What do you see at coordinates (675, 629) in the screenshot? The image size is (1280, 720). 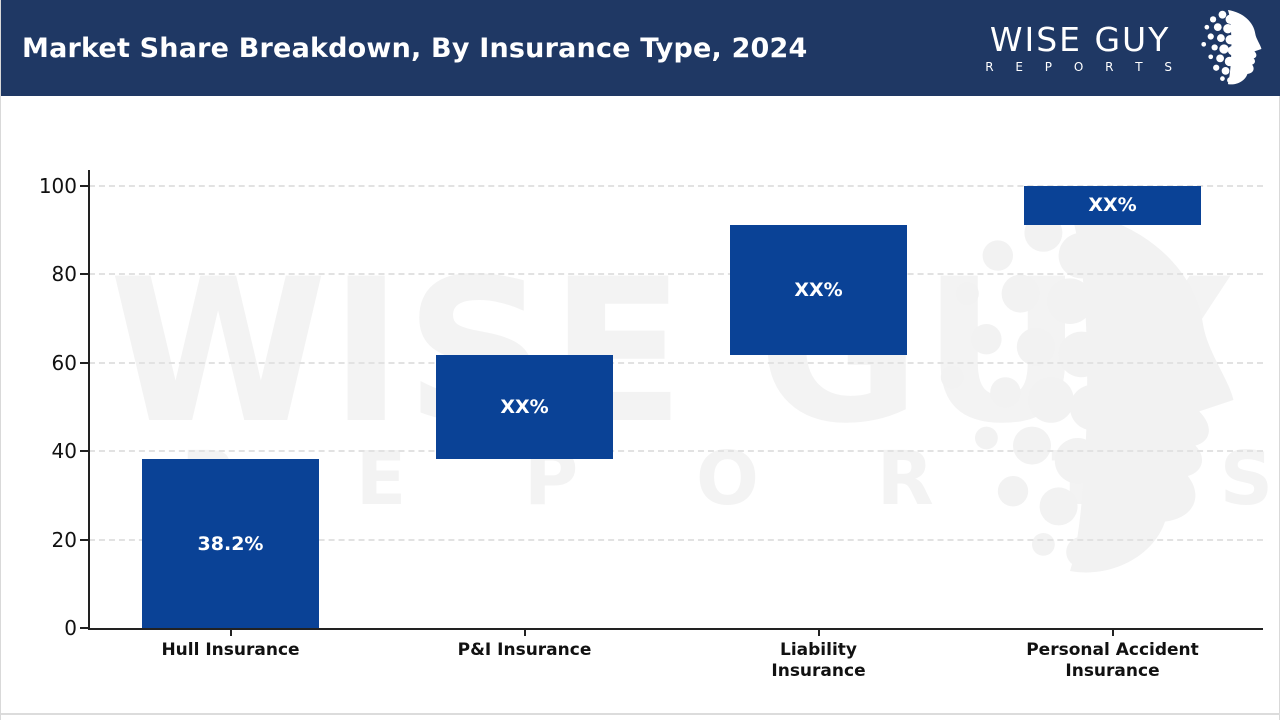 I see `x-axis-spine` at bounding box center [675, 629].